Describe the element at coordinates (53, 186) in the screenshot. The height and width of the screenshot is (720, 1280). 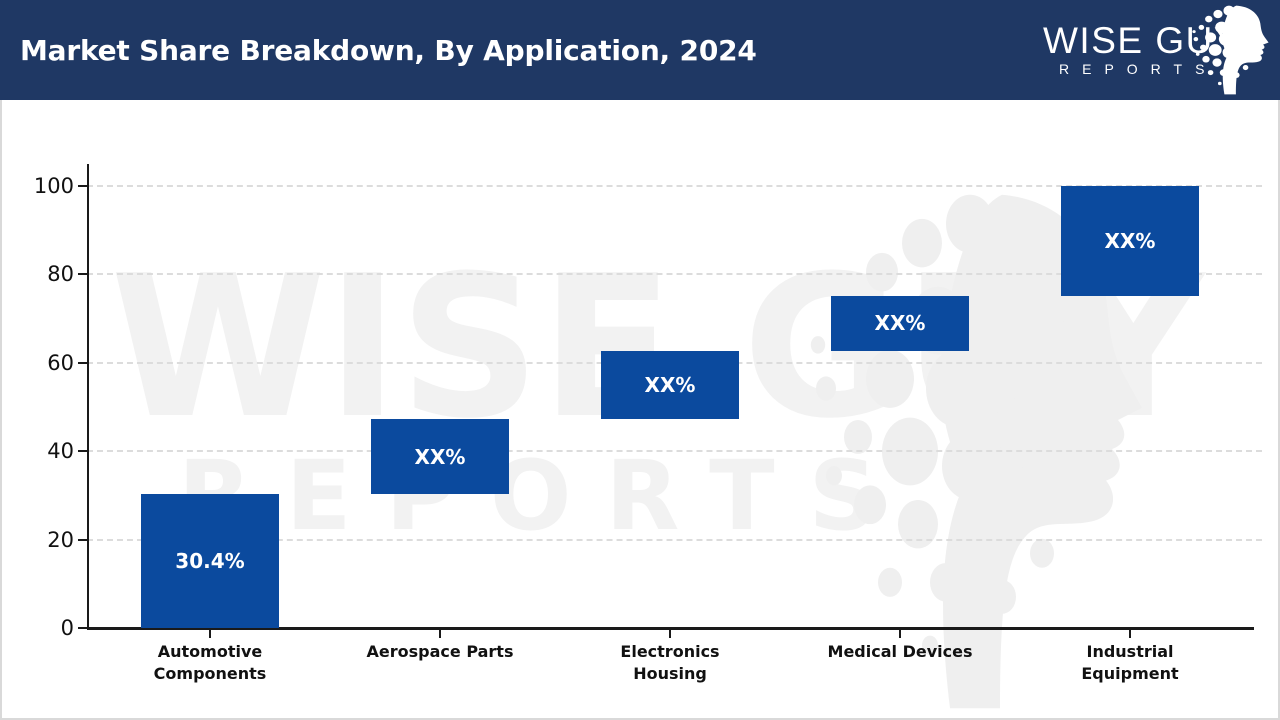
I see `y-tick-label: 100` at that location.